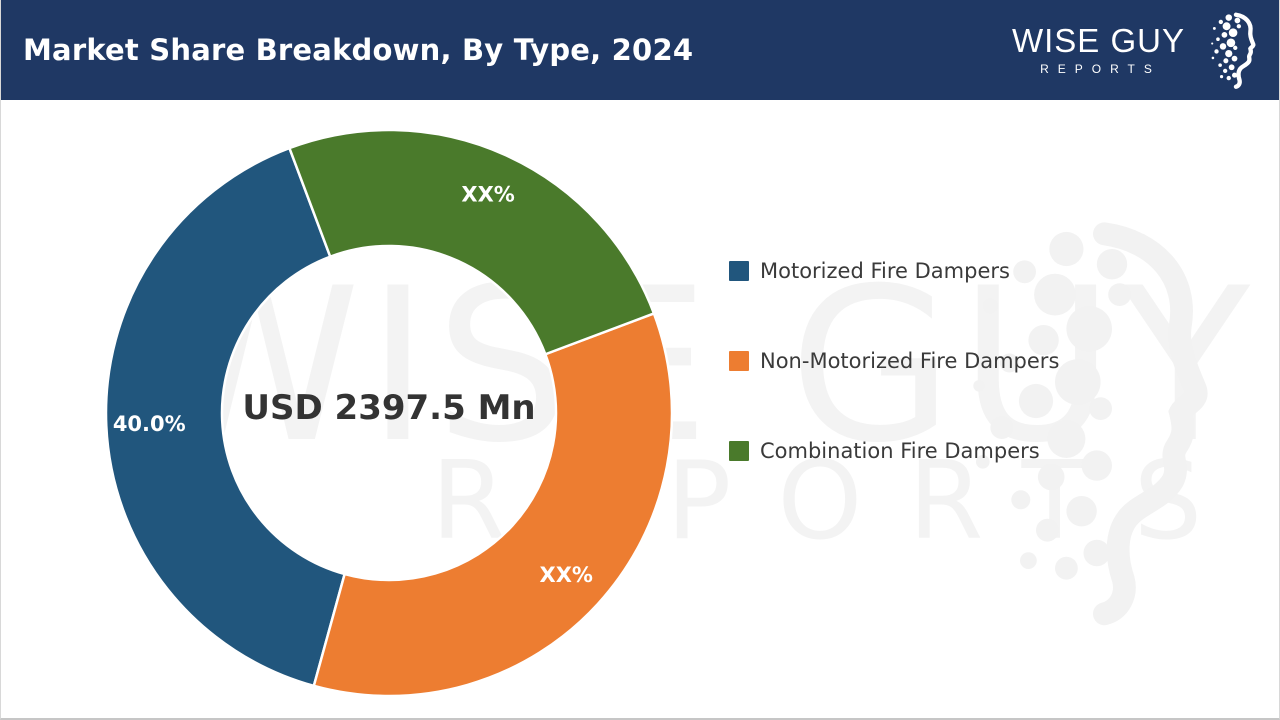  I want to click on legend-swatch-non-motorized, so click(739, 361).